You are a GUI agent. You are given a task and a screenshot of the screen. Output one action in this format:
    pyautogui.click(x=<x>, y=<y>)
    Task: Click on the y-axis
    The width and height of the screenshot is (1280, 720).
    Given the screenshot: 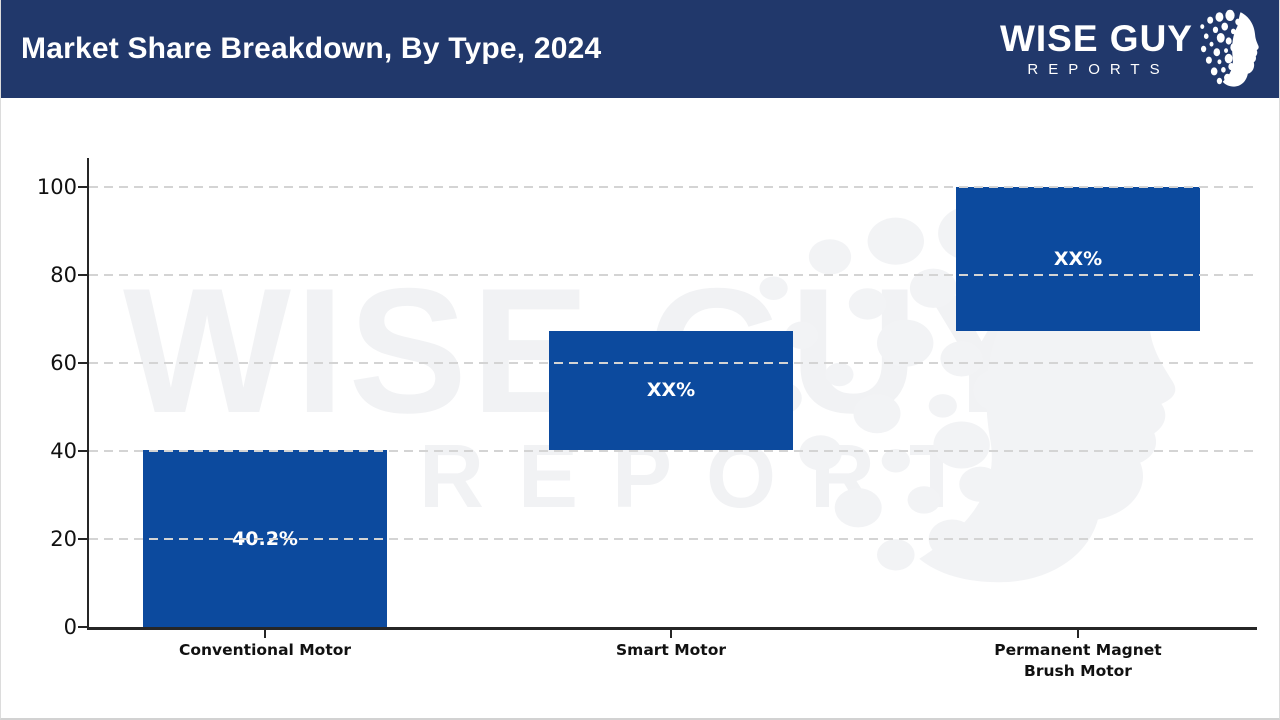 What is the action you would take?
    pyautogui.click(x=88, y=394)
    